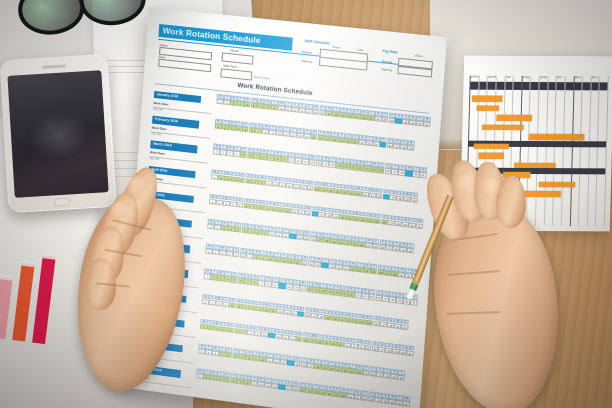 Image resolution: width=612 pixels, height=408 pixels. I want to click on gantt-column-header: Jan, so click(509, 59).